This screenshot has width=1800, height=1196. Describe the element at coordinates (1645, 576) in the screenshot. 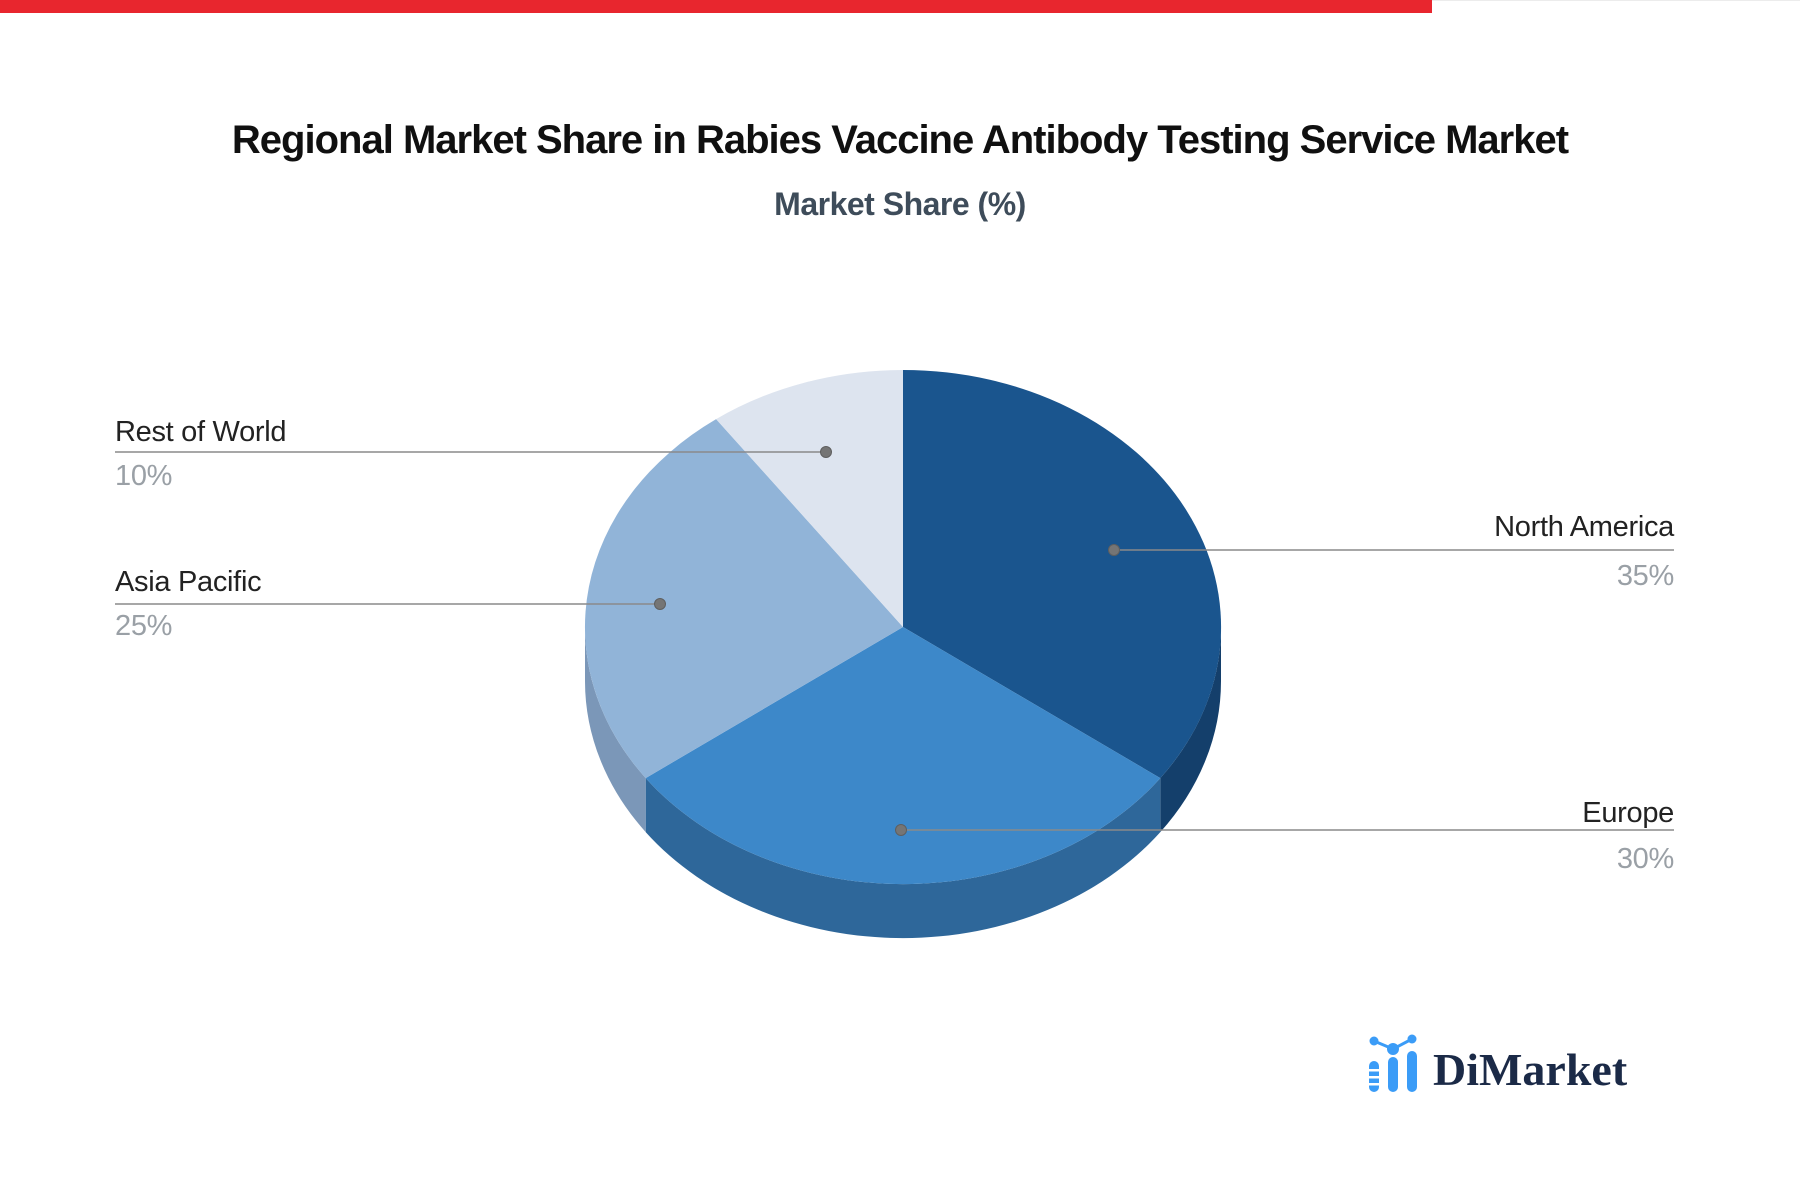

I see `slice-value-north-america: 35%` at that location.